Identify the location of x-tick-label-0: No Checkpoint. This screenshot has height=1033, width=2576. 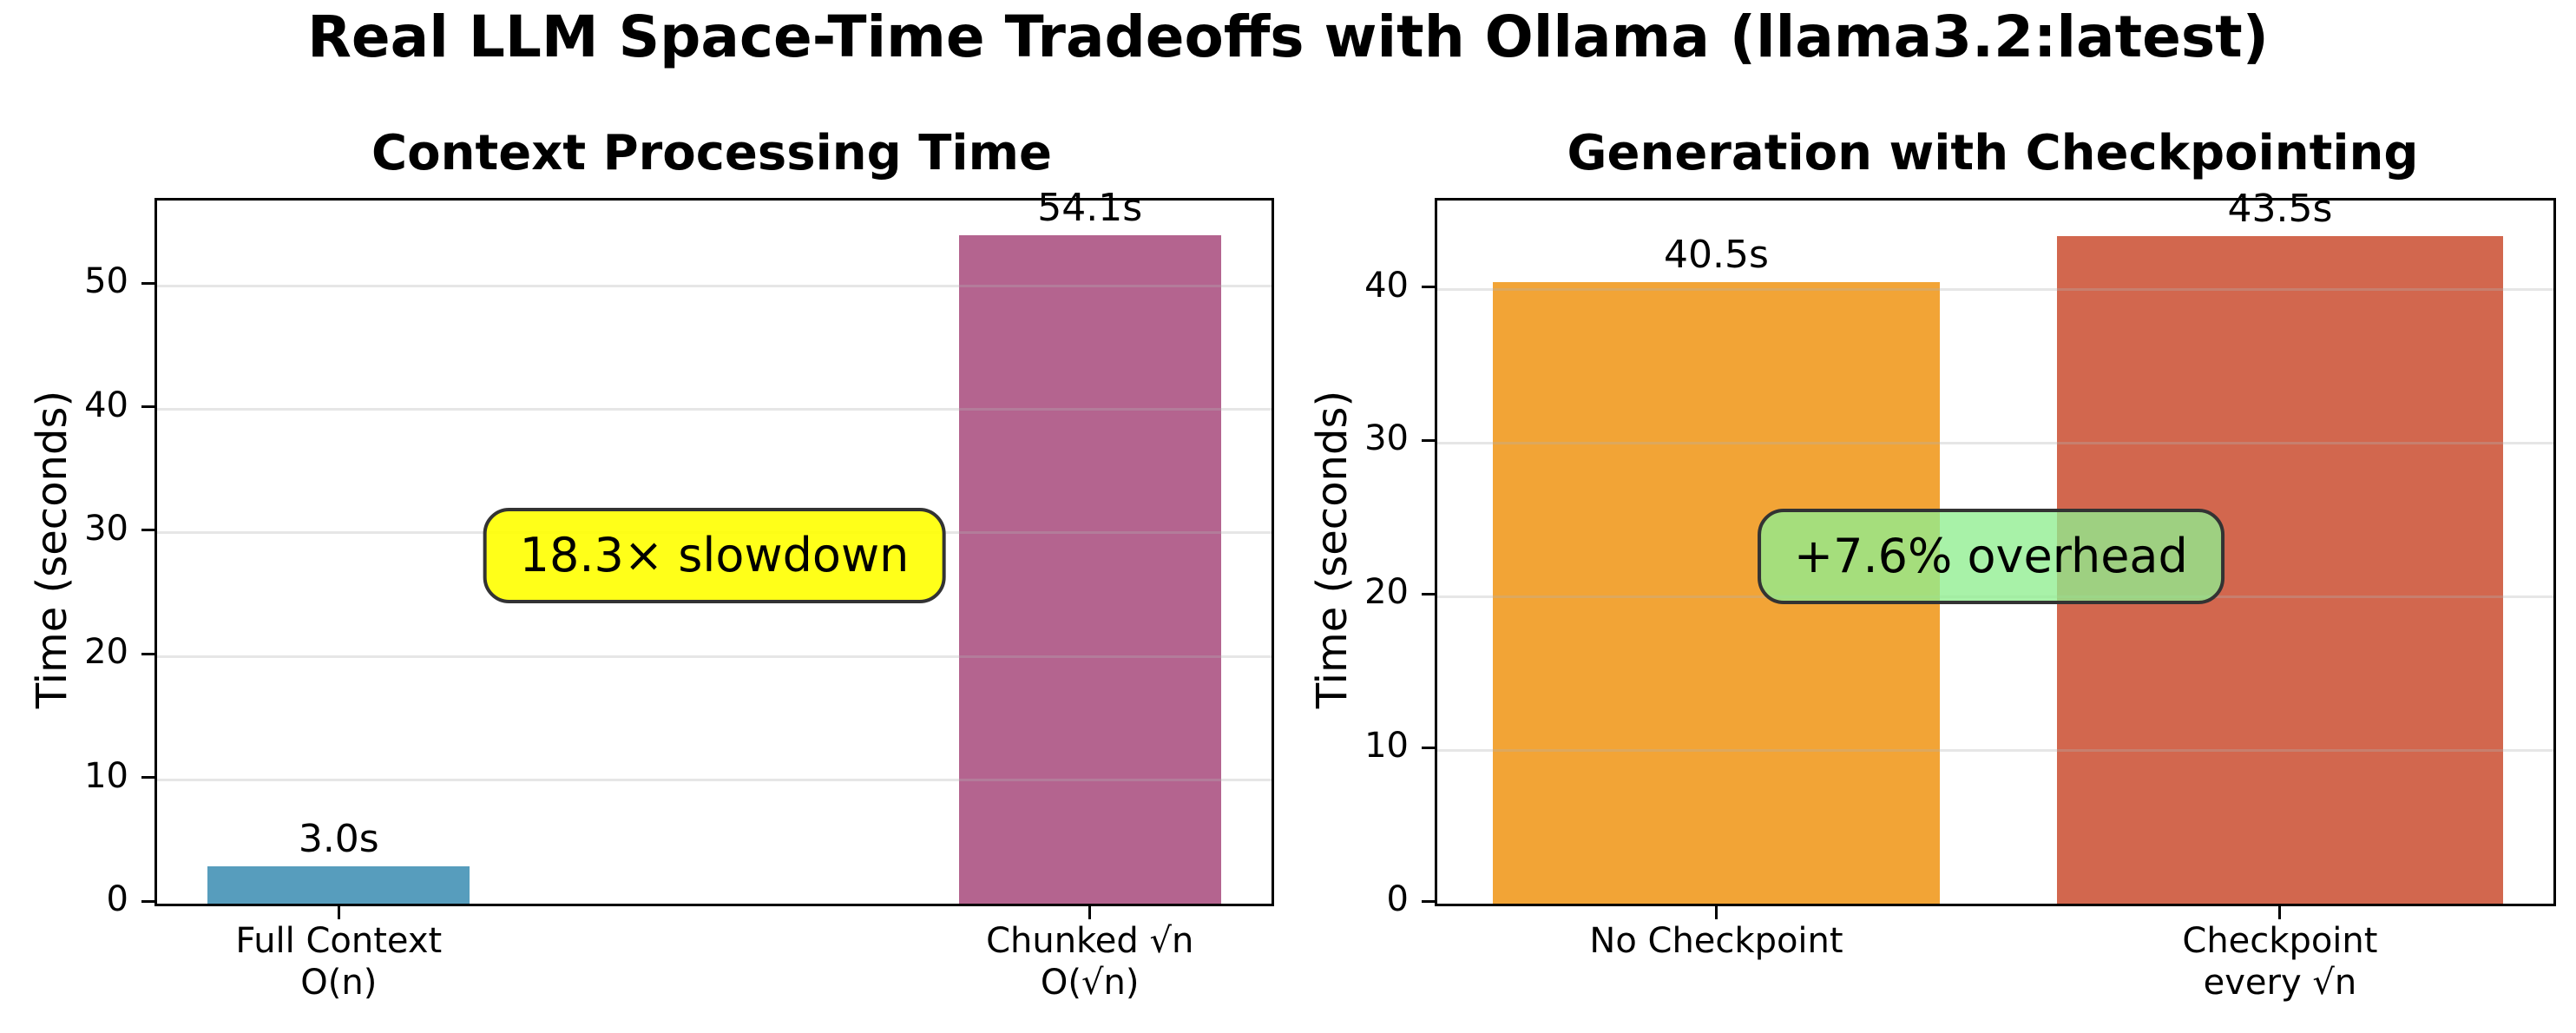
(1717, 941).